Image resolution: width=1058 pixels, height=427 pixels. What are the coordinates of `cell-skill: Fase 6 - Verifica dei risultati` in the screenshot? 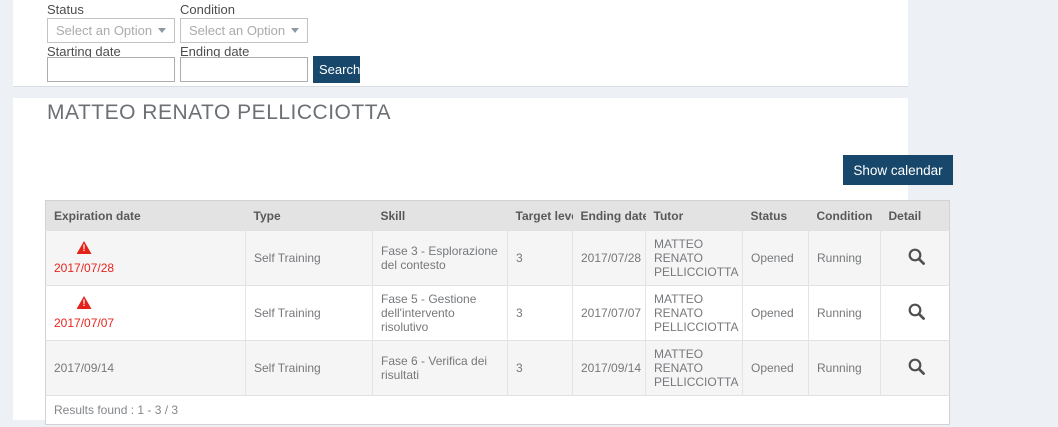 It's located at (440, 368).